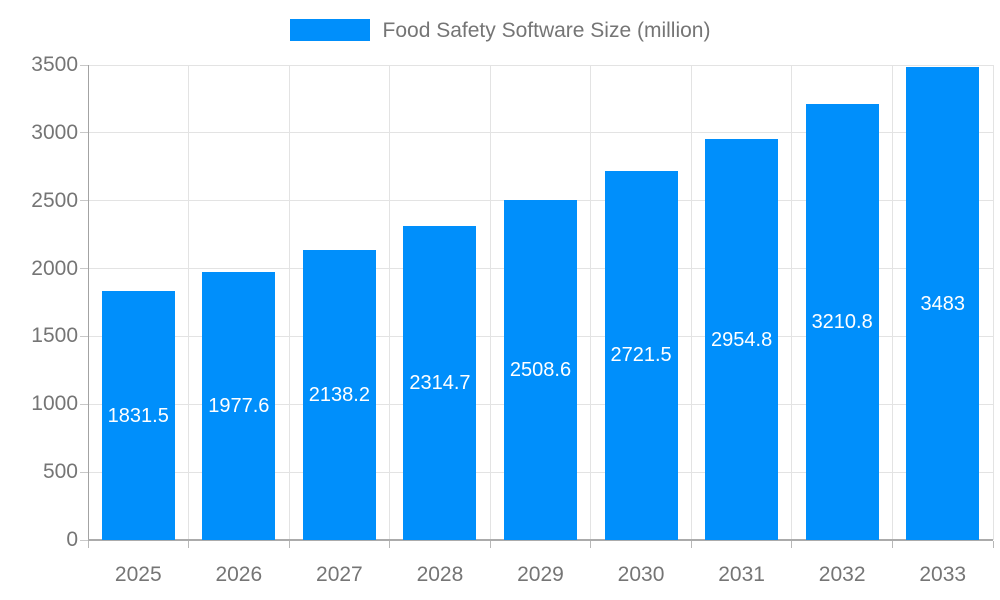 Image resolution: width=1000 pixels, height=600 pixels. I want to click on x-tick-label: 2029, so click(540, 574).